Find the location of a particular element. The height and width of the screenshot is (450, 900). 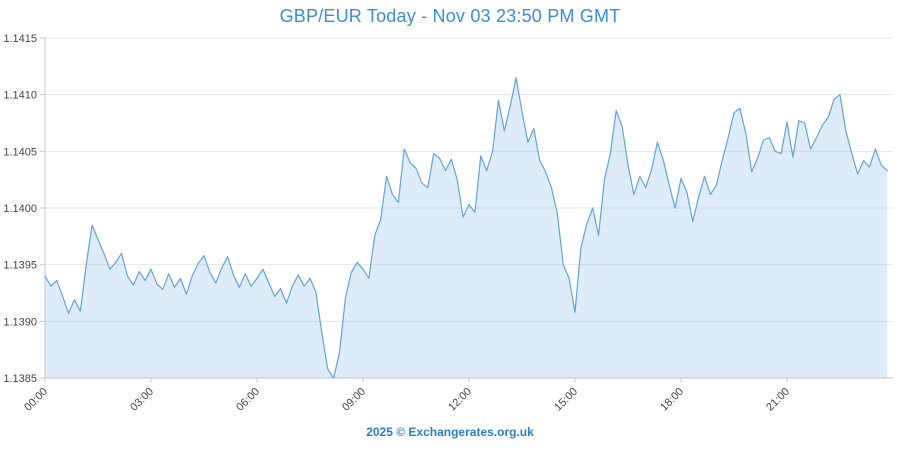

y-axis-tick-label: 1.1410 is located at coordinates (20, 96).